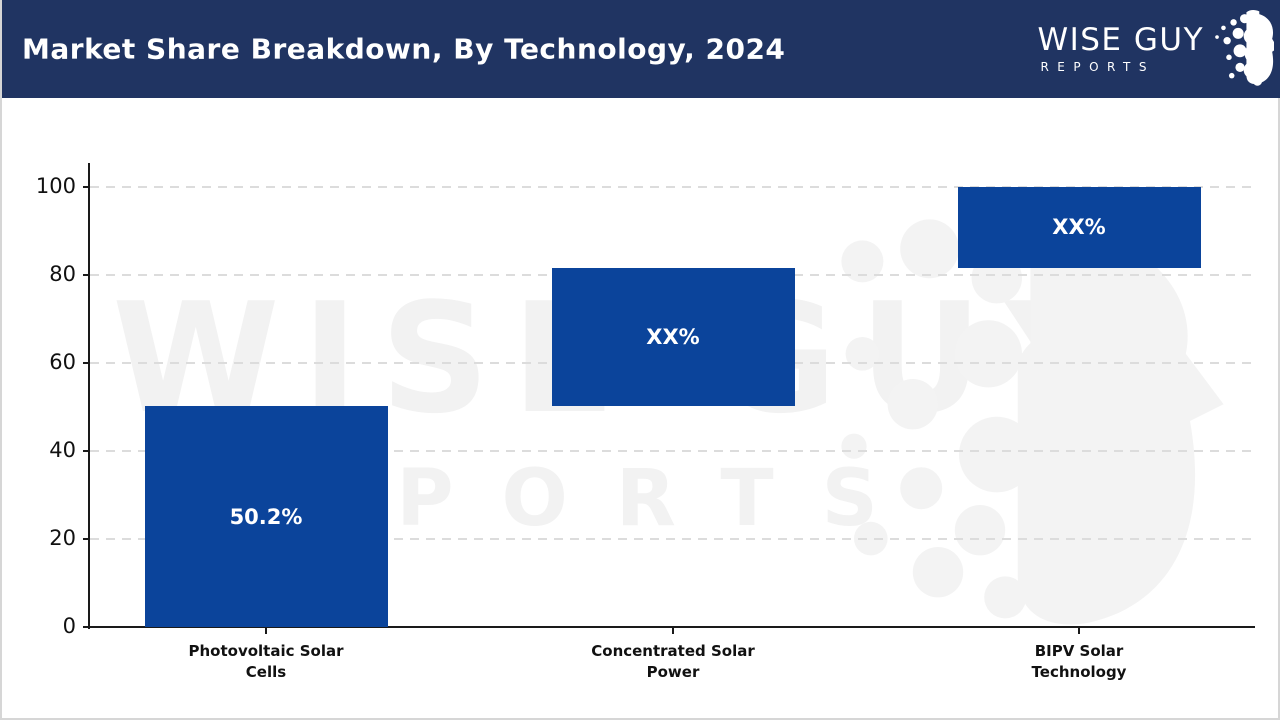  I want to click on bar-value-label: 50.2%, so click(266, 516).